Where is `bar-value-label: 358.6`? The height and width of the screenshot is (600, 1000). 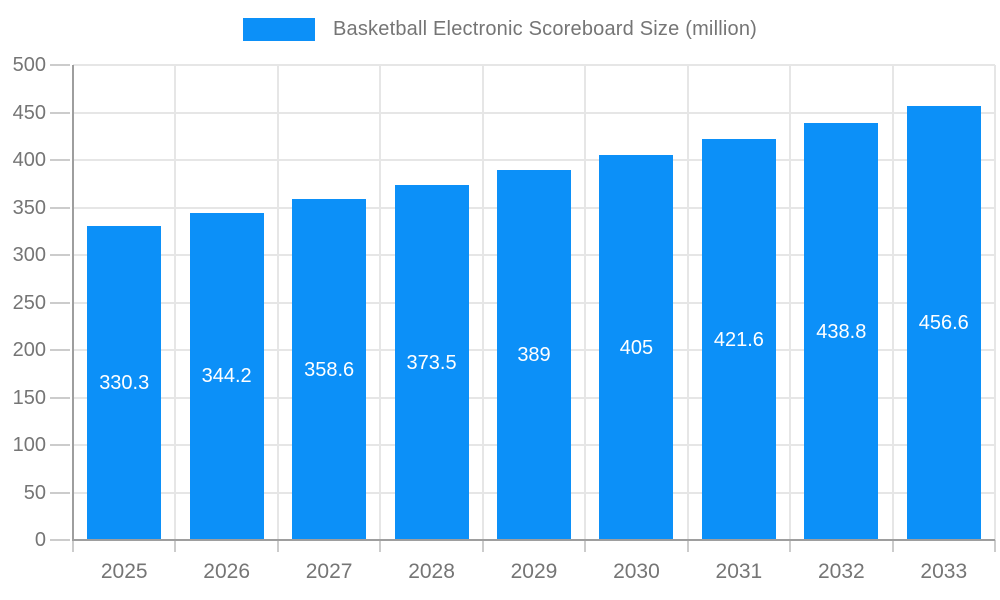 bar-value-label: 358.6 is located at coordinates (329, 369).